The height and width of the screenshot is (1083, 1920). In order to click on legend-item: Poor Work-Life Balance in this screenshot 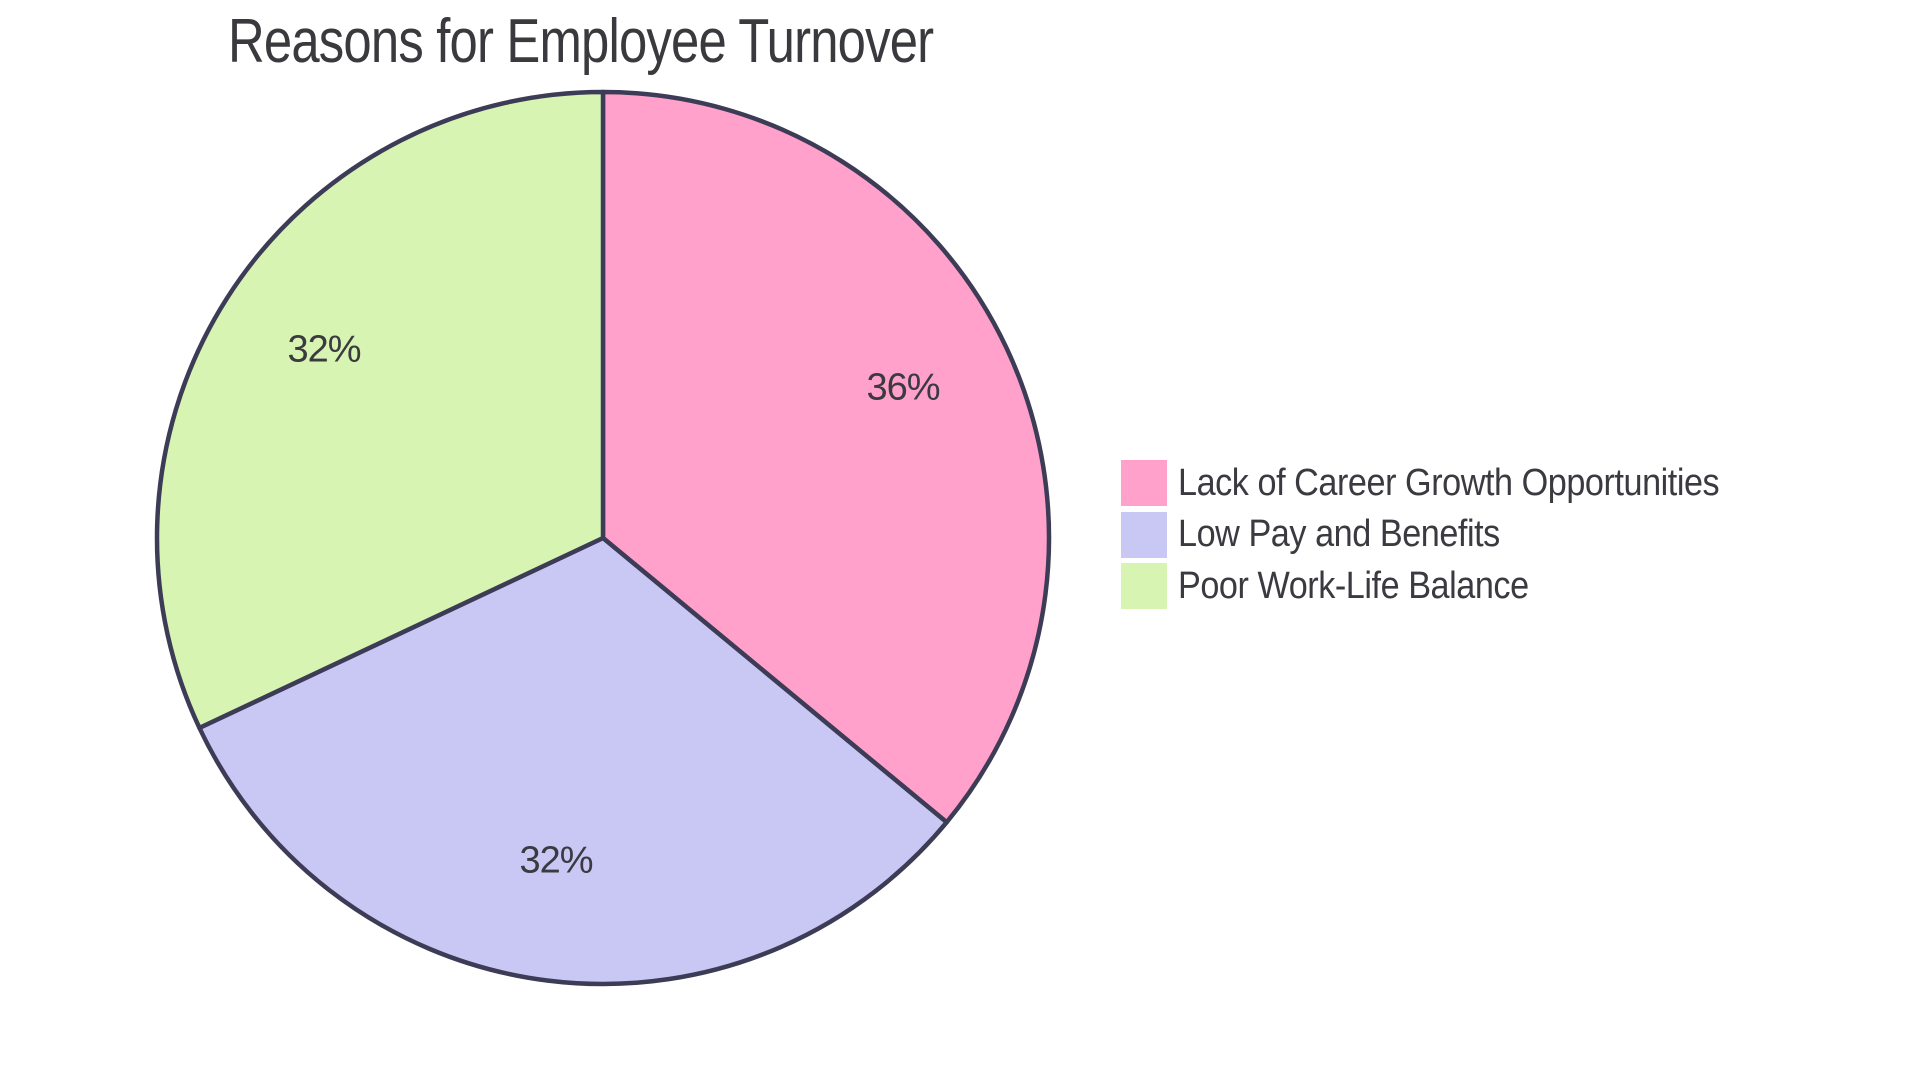, I will do `click(1450, 586)`.